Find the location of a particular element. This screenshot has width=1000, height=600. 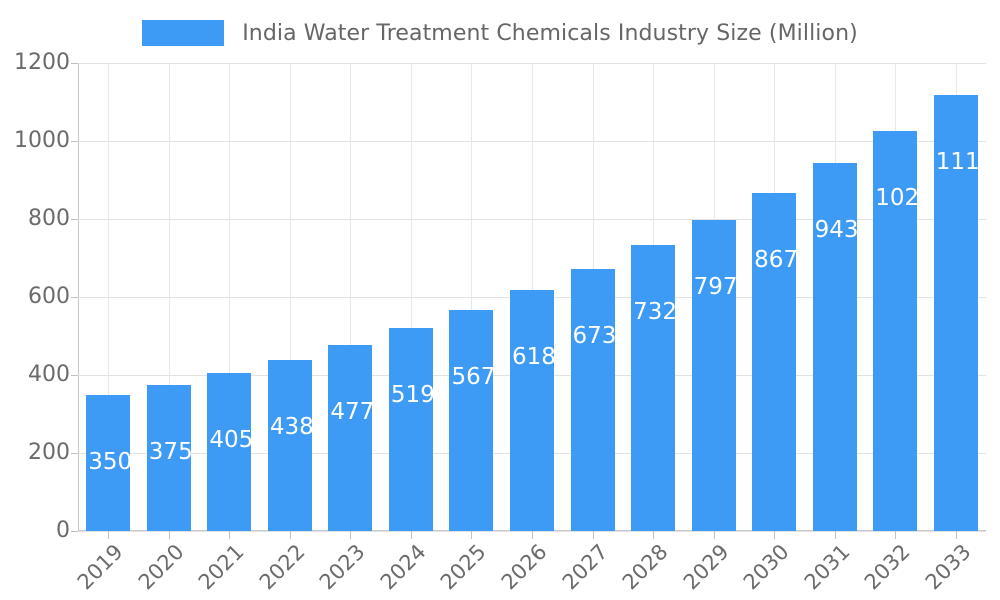

bar-2020 is located at coordinates (168, 457).